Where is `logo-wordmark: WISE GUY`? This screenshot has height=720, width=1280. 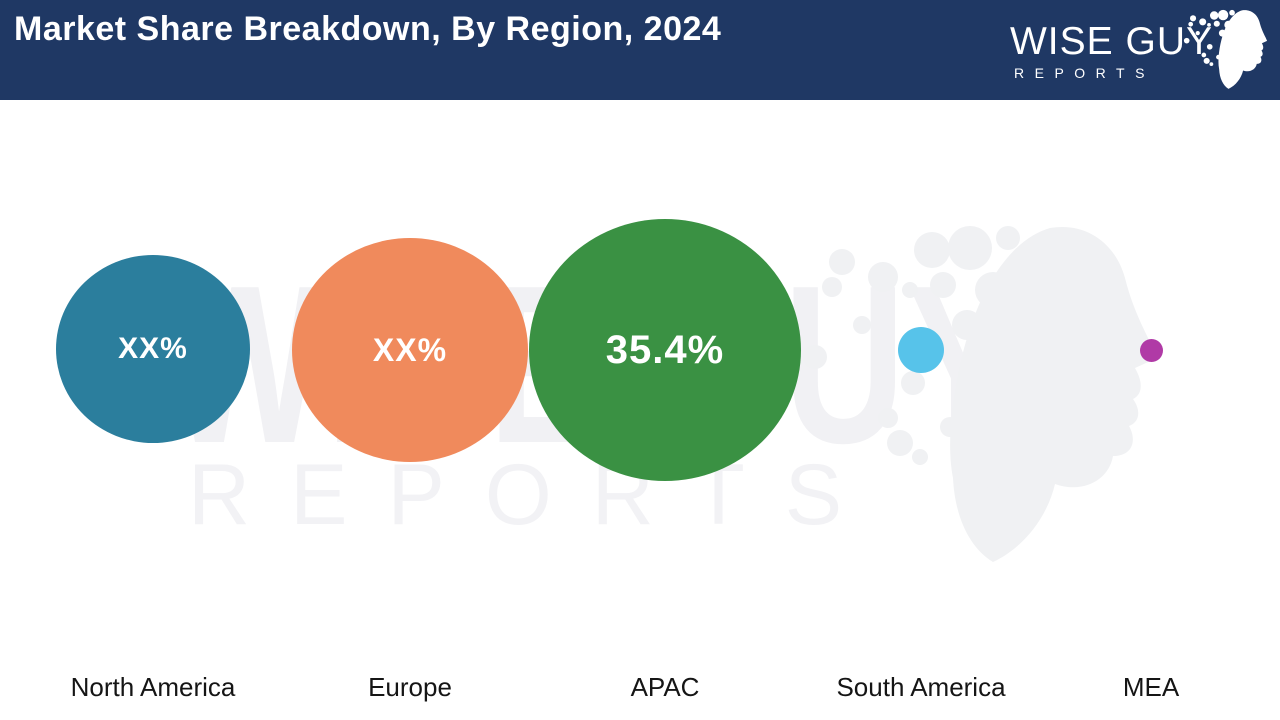 logo-wordmark: WISE GUY is located at coordinates (1111, 41).